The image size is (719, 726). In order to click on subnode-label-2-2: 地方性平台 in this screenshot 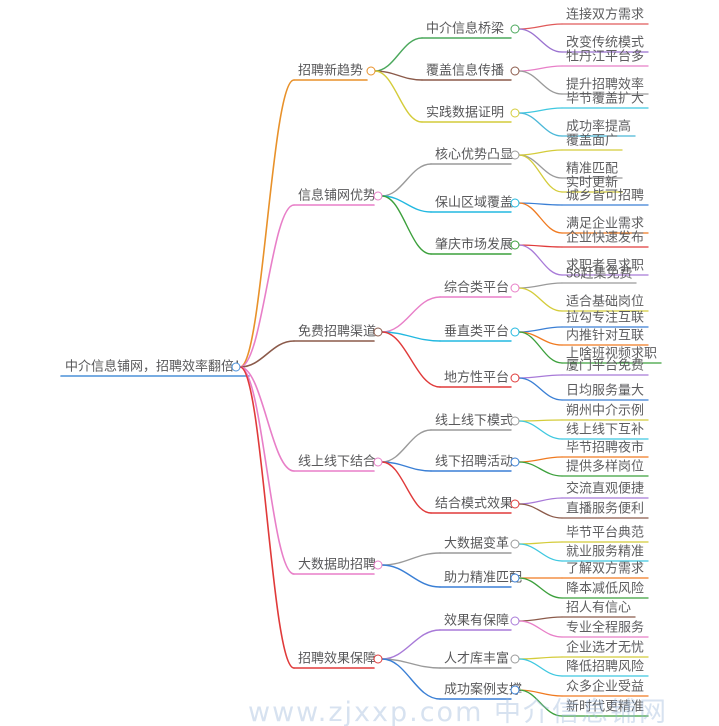, I will do `click(477, 377)`.